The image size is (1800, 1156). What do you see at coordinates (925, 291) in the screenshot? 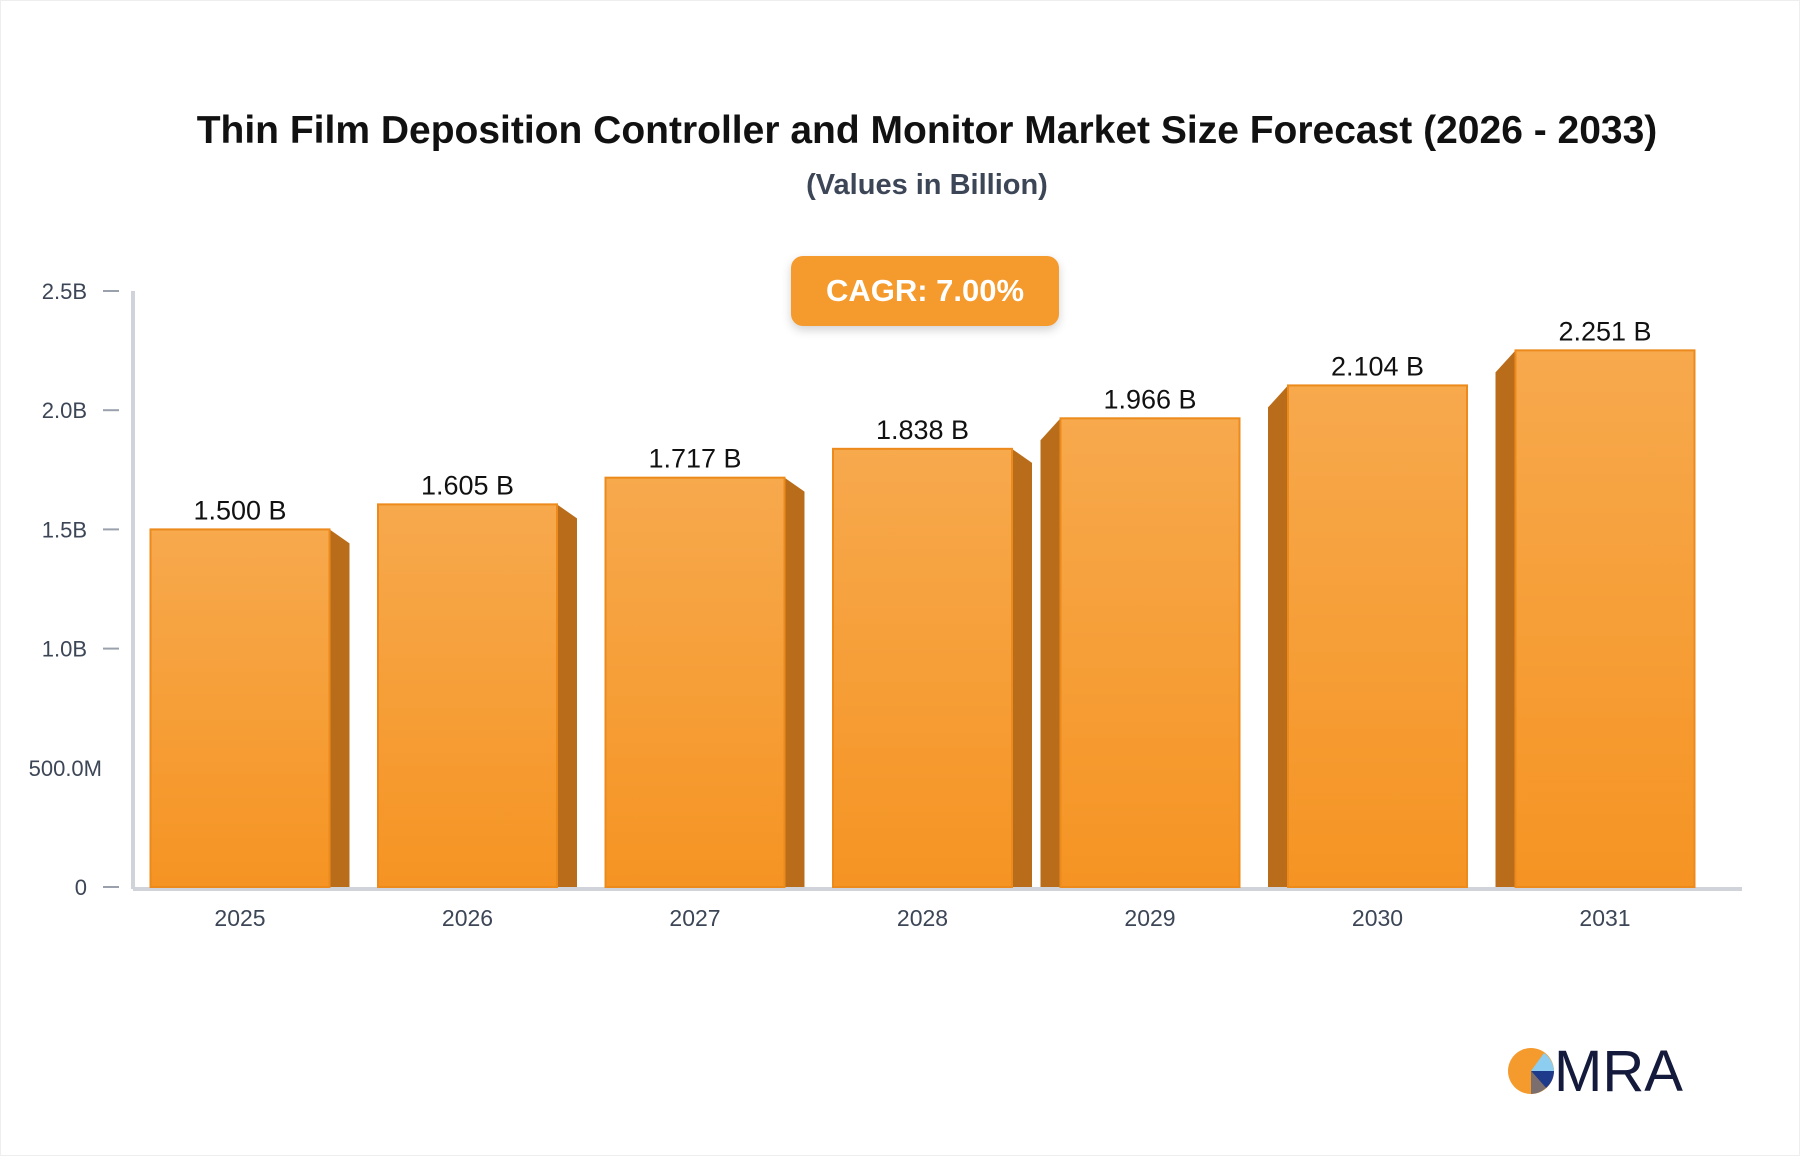
I see `cagr-badge: CAGR: 7.00%` at bounding box center [925, 291].